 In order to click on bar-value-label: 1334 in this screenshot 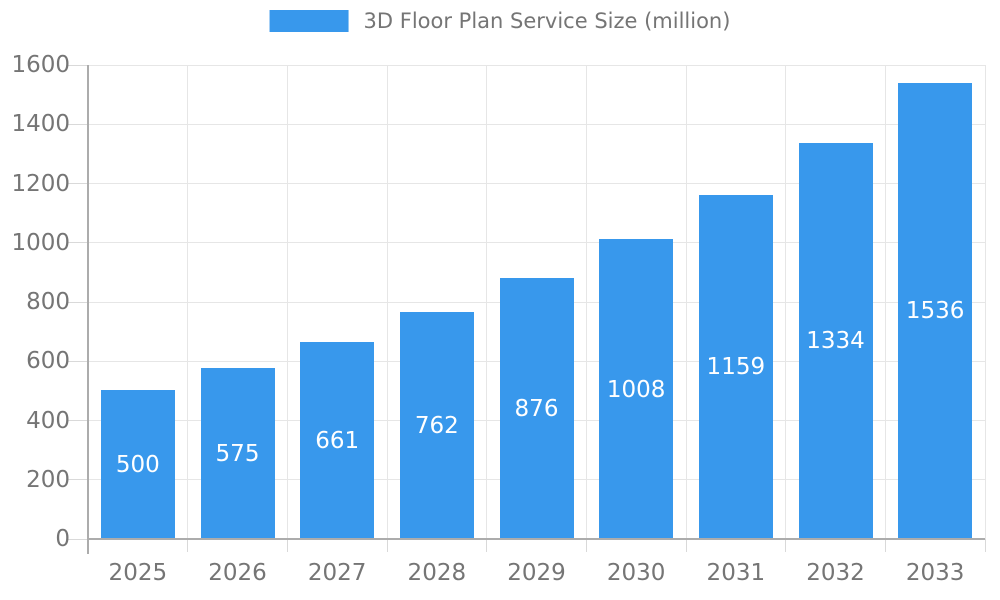, I will do `click(835, 341)`.